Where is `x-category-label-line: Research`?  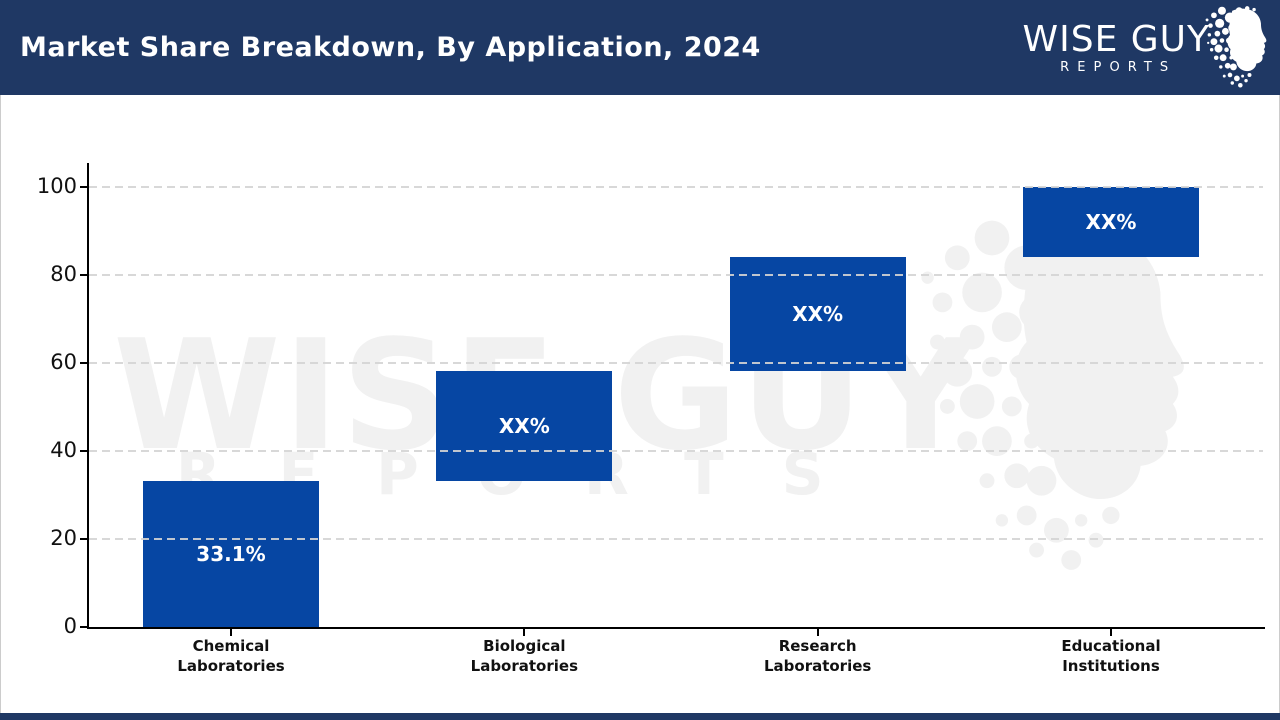 x-category-label-line: Research is located at coordinates (817, 646).